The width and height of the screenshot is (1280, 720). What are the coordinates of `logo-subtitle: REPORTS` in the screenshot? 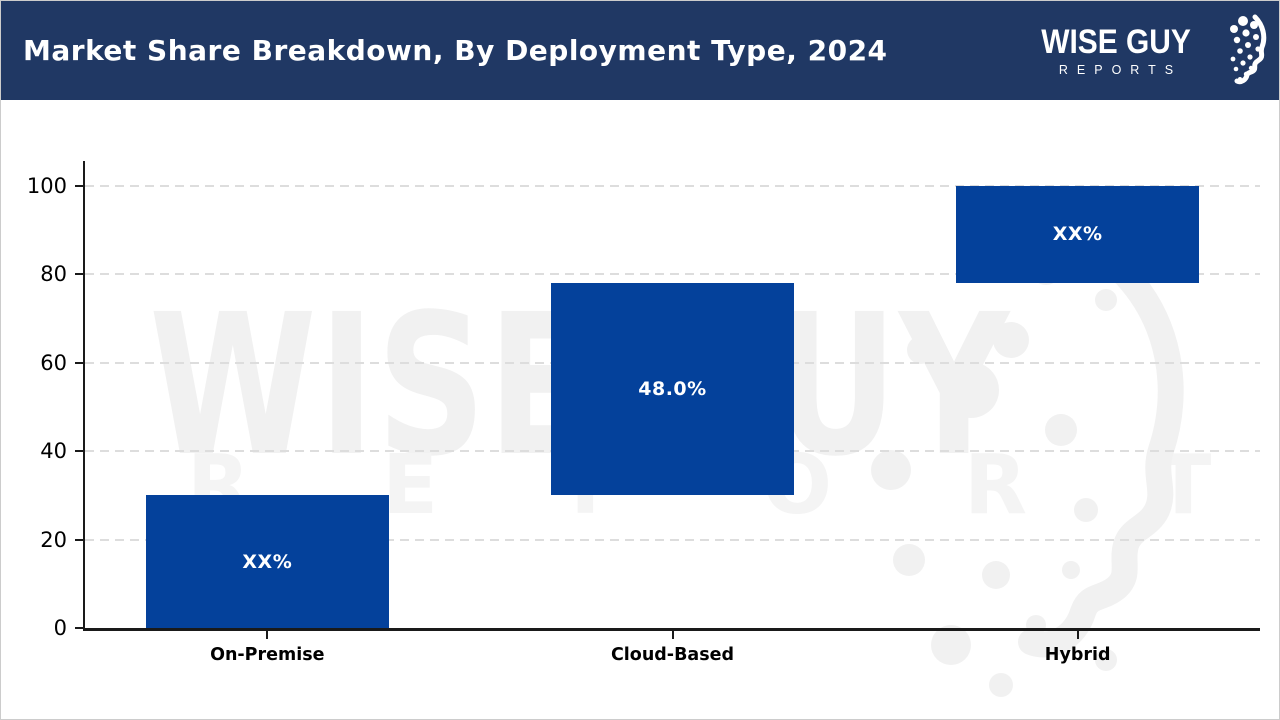 It's located at (1120, 69).